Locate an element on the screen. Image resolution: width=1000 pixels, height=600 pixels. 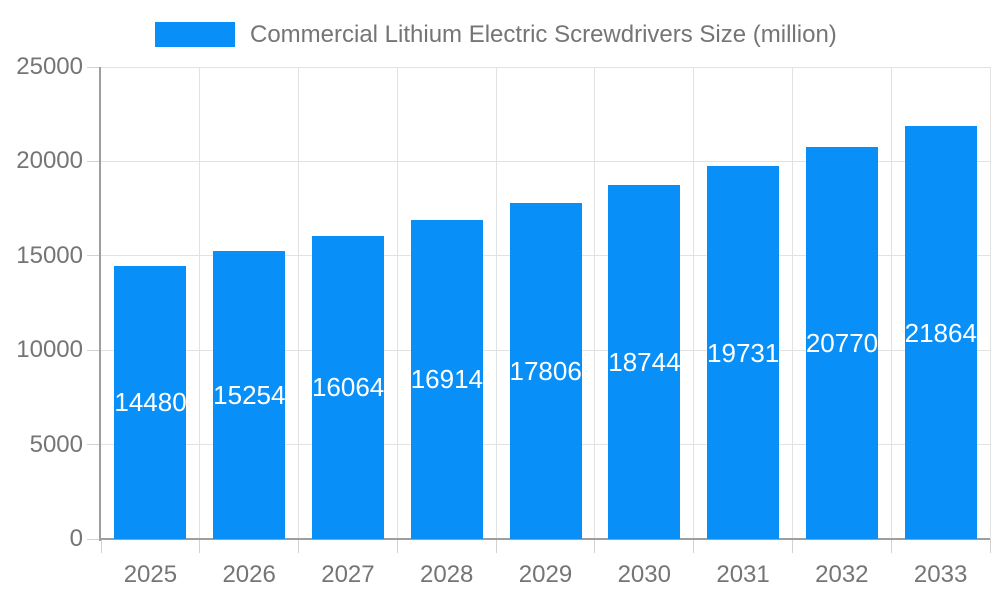
x-axis-tick-label: 2032 is located at coordinates (842, 574).